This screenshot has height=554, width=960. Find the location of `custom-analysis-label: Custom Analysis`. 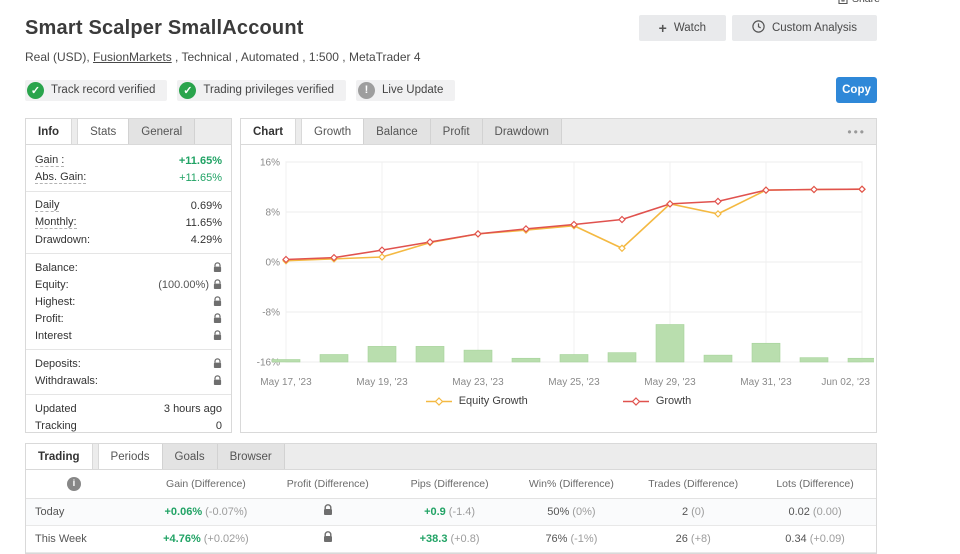

custom-analysis-label: Custom Analysis is located at coordinates (814, 28).